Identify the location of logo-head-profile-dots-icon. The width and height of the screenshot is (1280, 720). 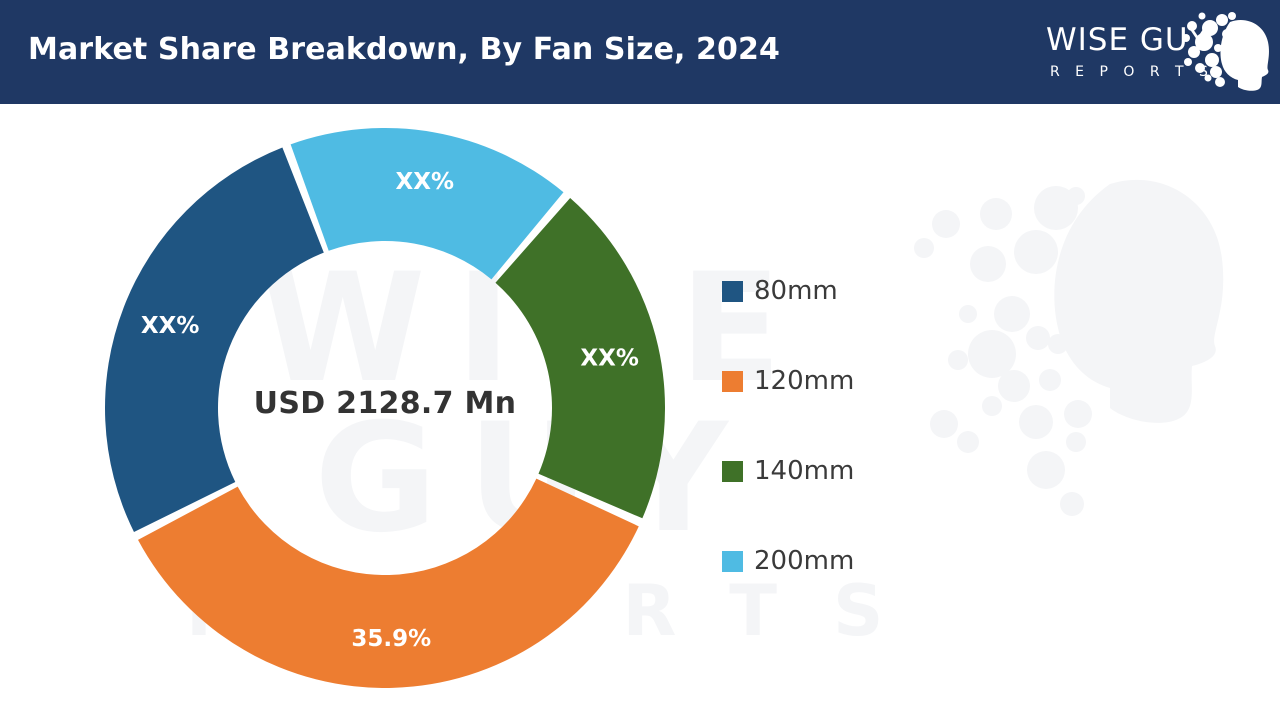
(1225, 51).